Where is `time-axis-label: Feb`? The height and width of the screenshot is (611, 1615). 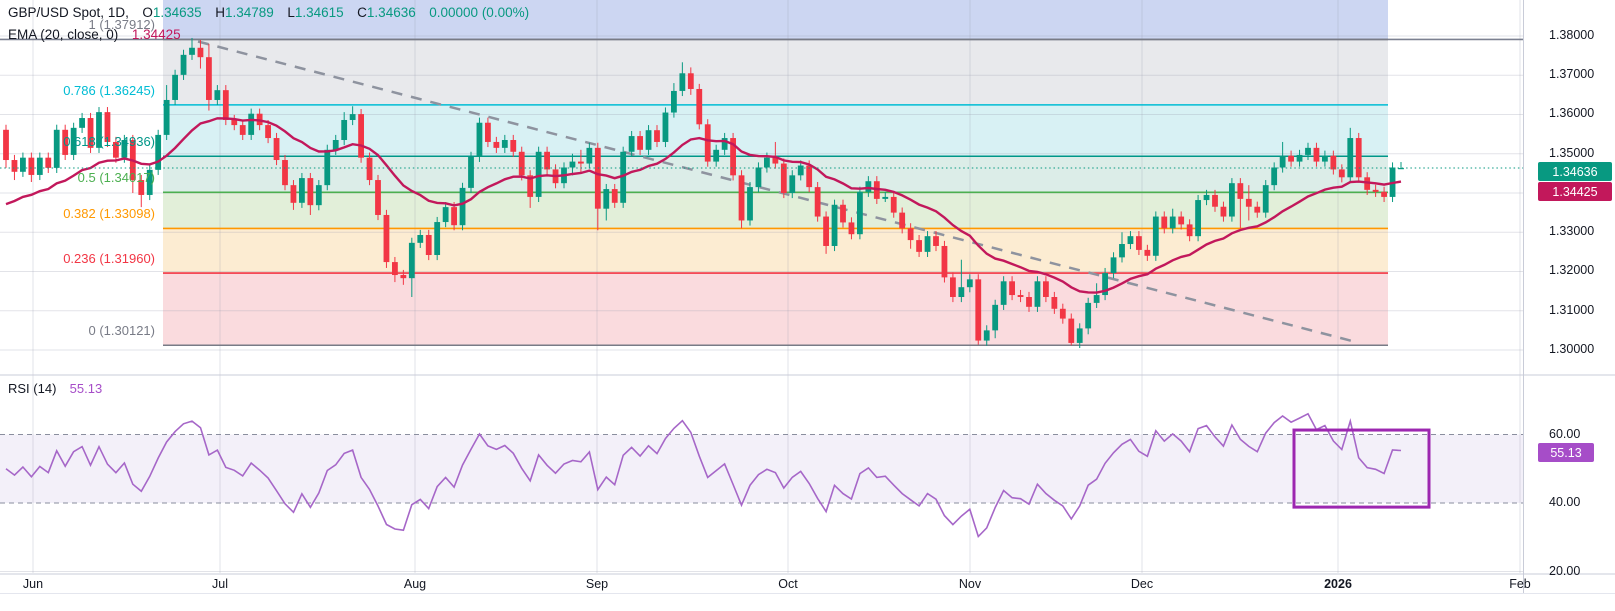 time-axis-label: Feb is located at coordinates (1520, 584).